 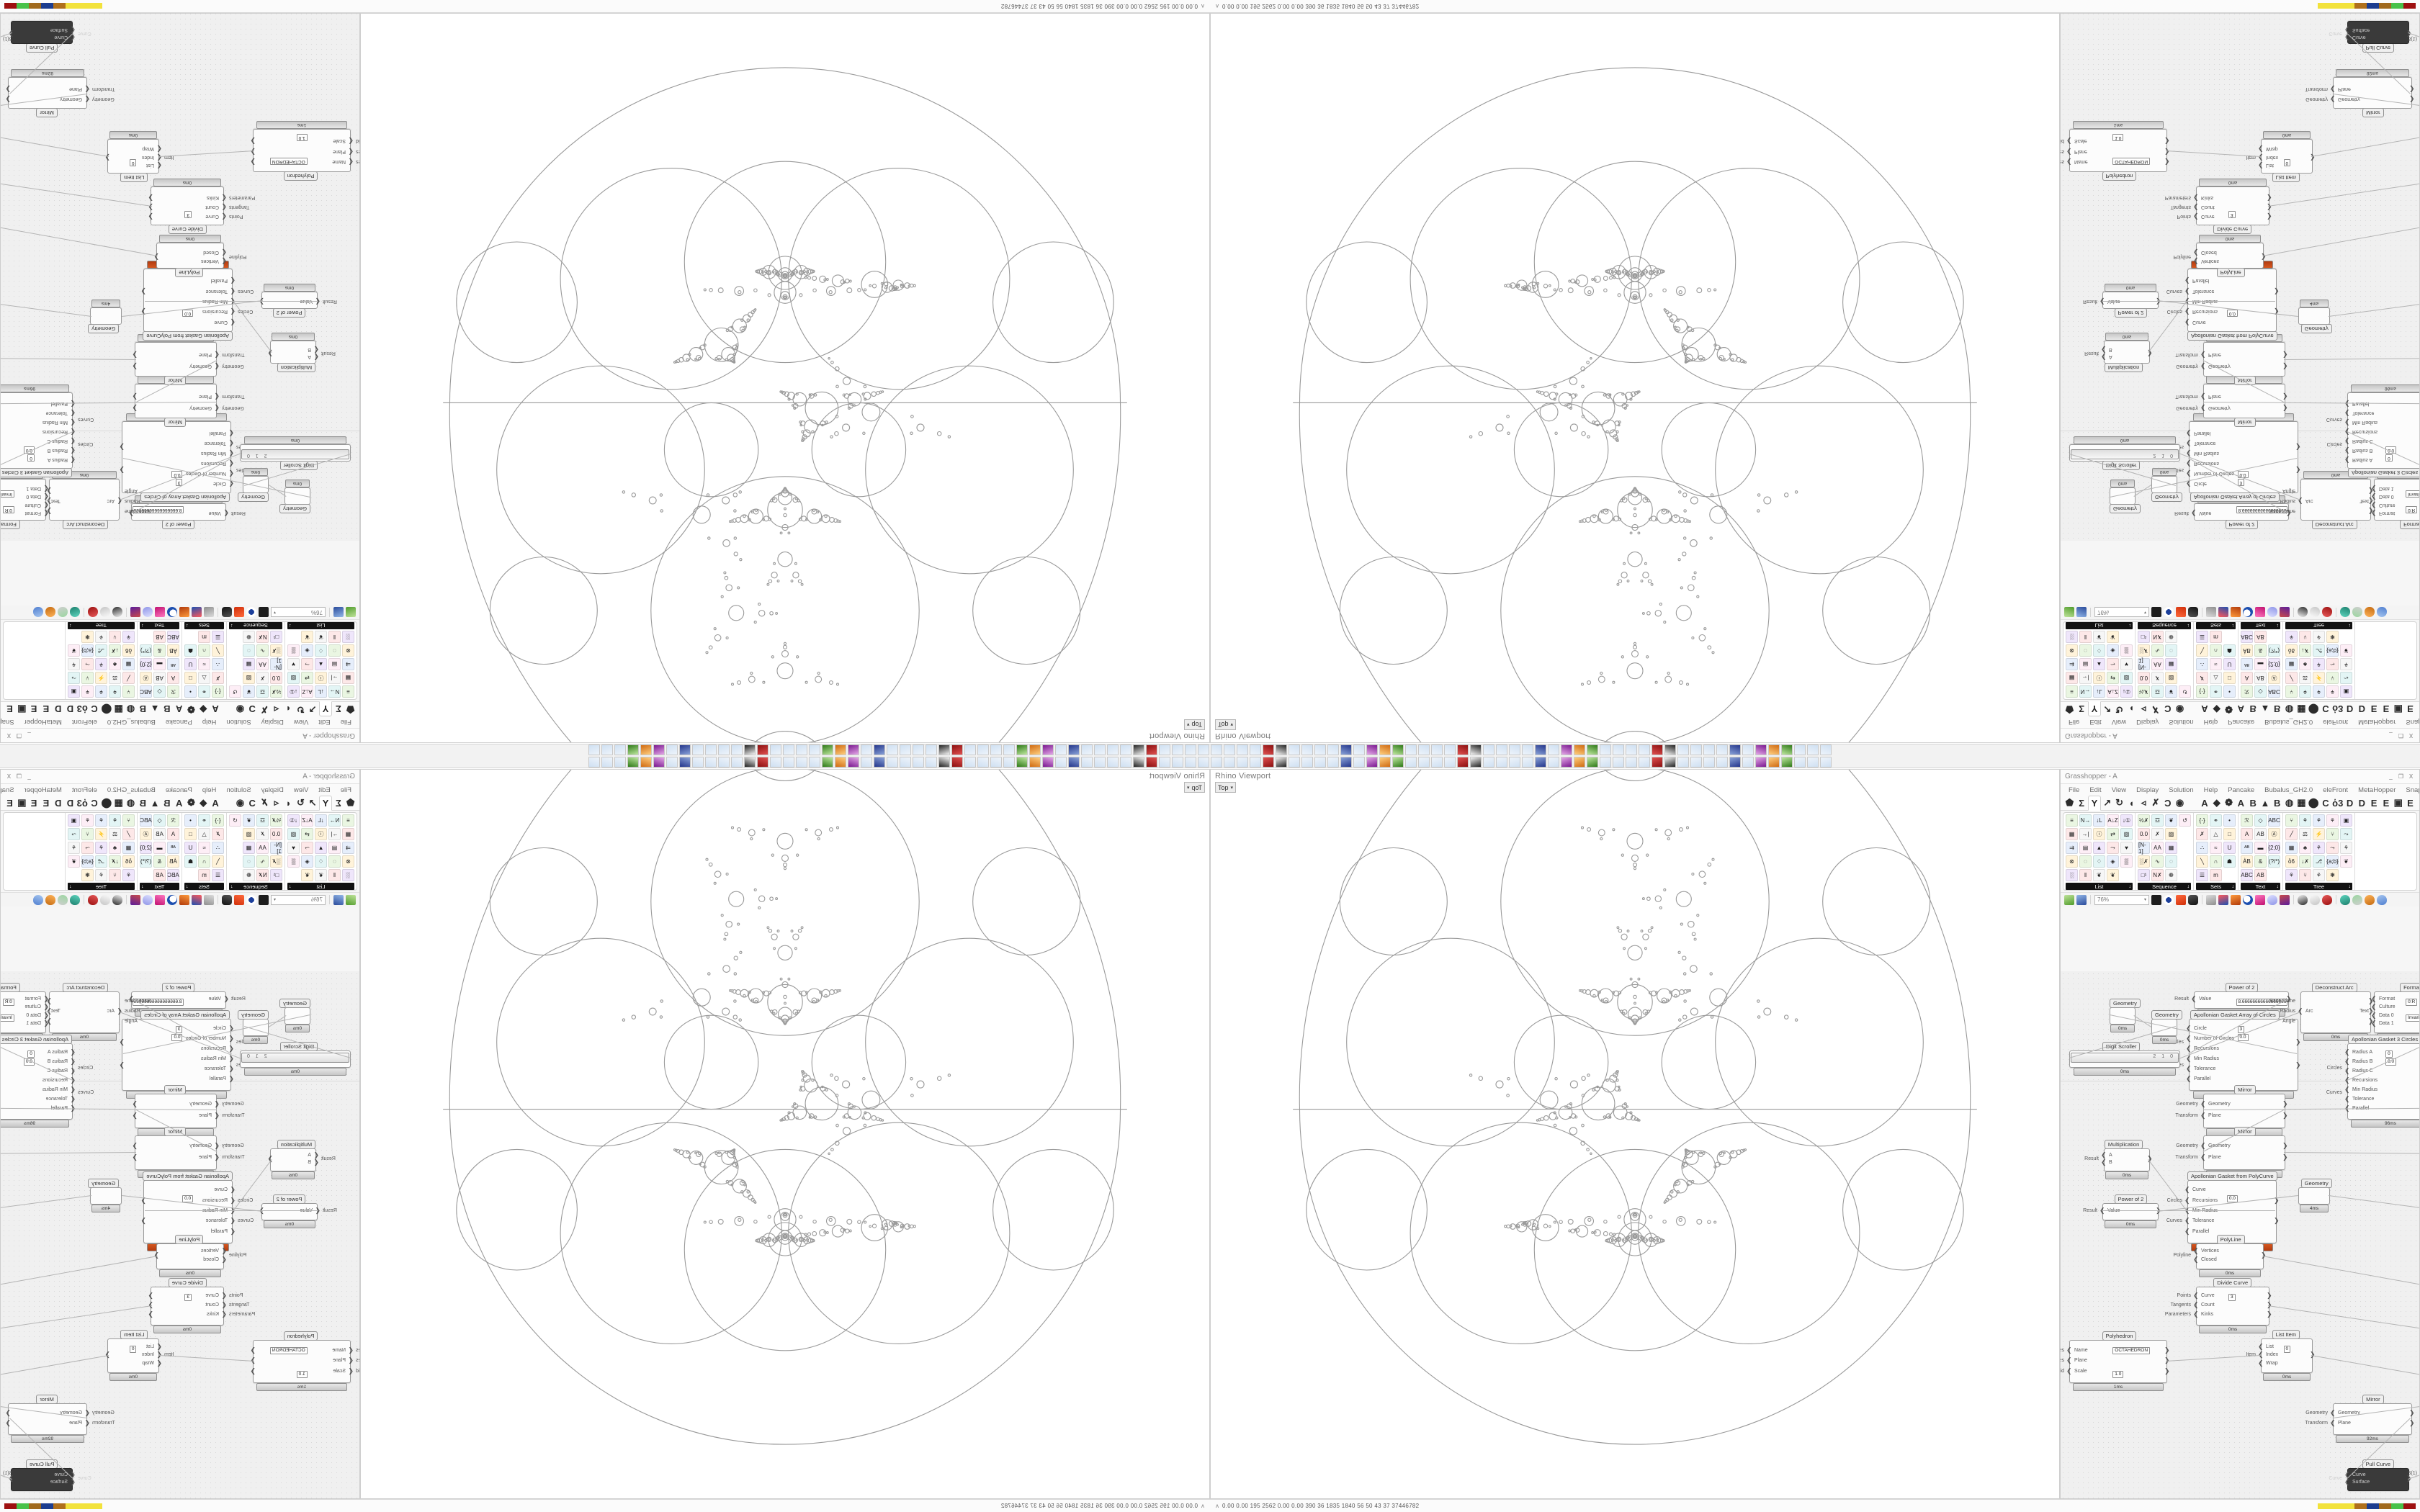 What do you see at coordinates (2126, 848) in the screenshot?
I see `ribbon-component-icon: ♥` at bounding box center [2126, 848].